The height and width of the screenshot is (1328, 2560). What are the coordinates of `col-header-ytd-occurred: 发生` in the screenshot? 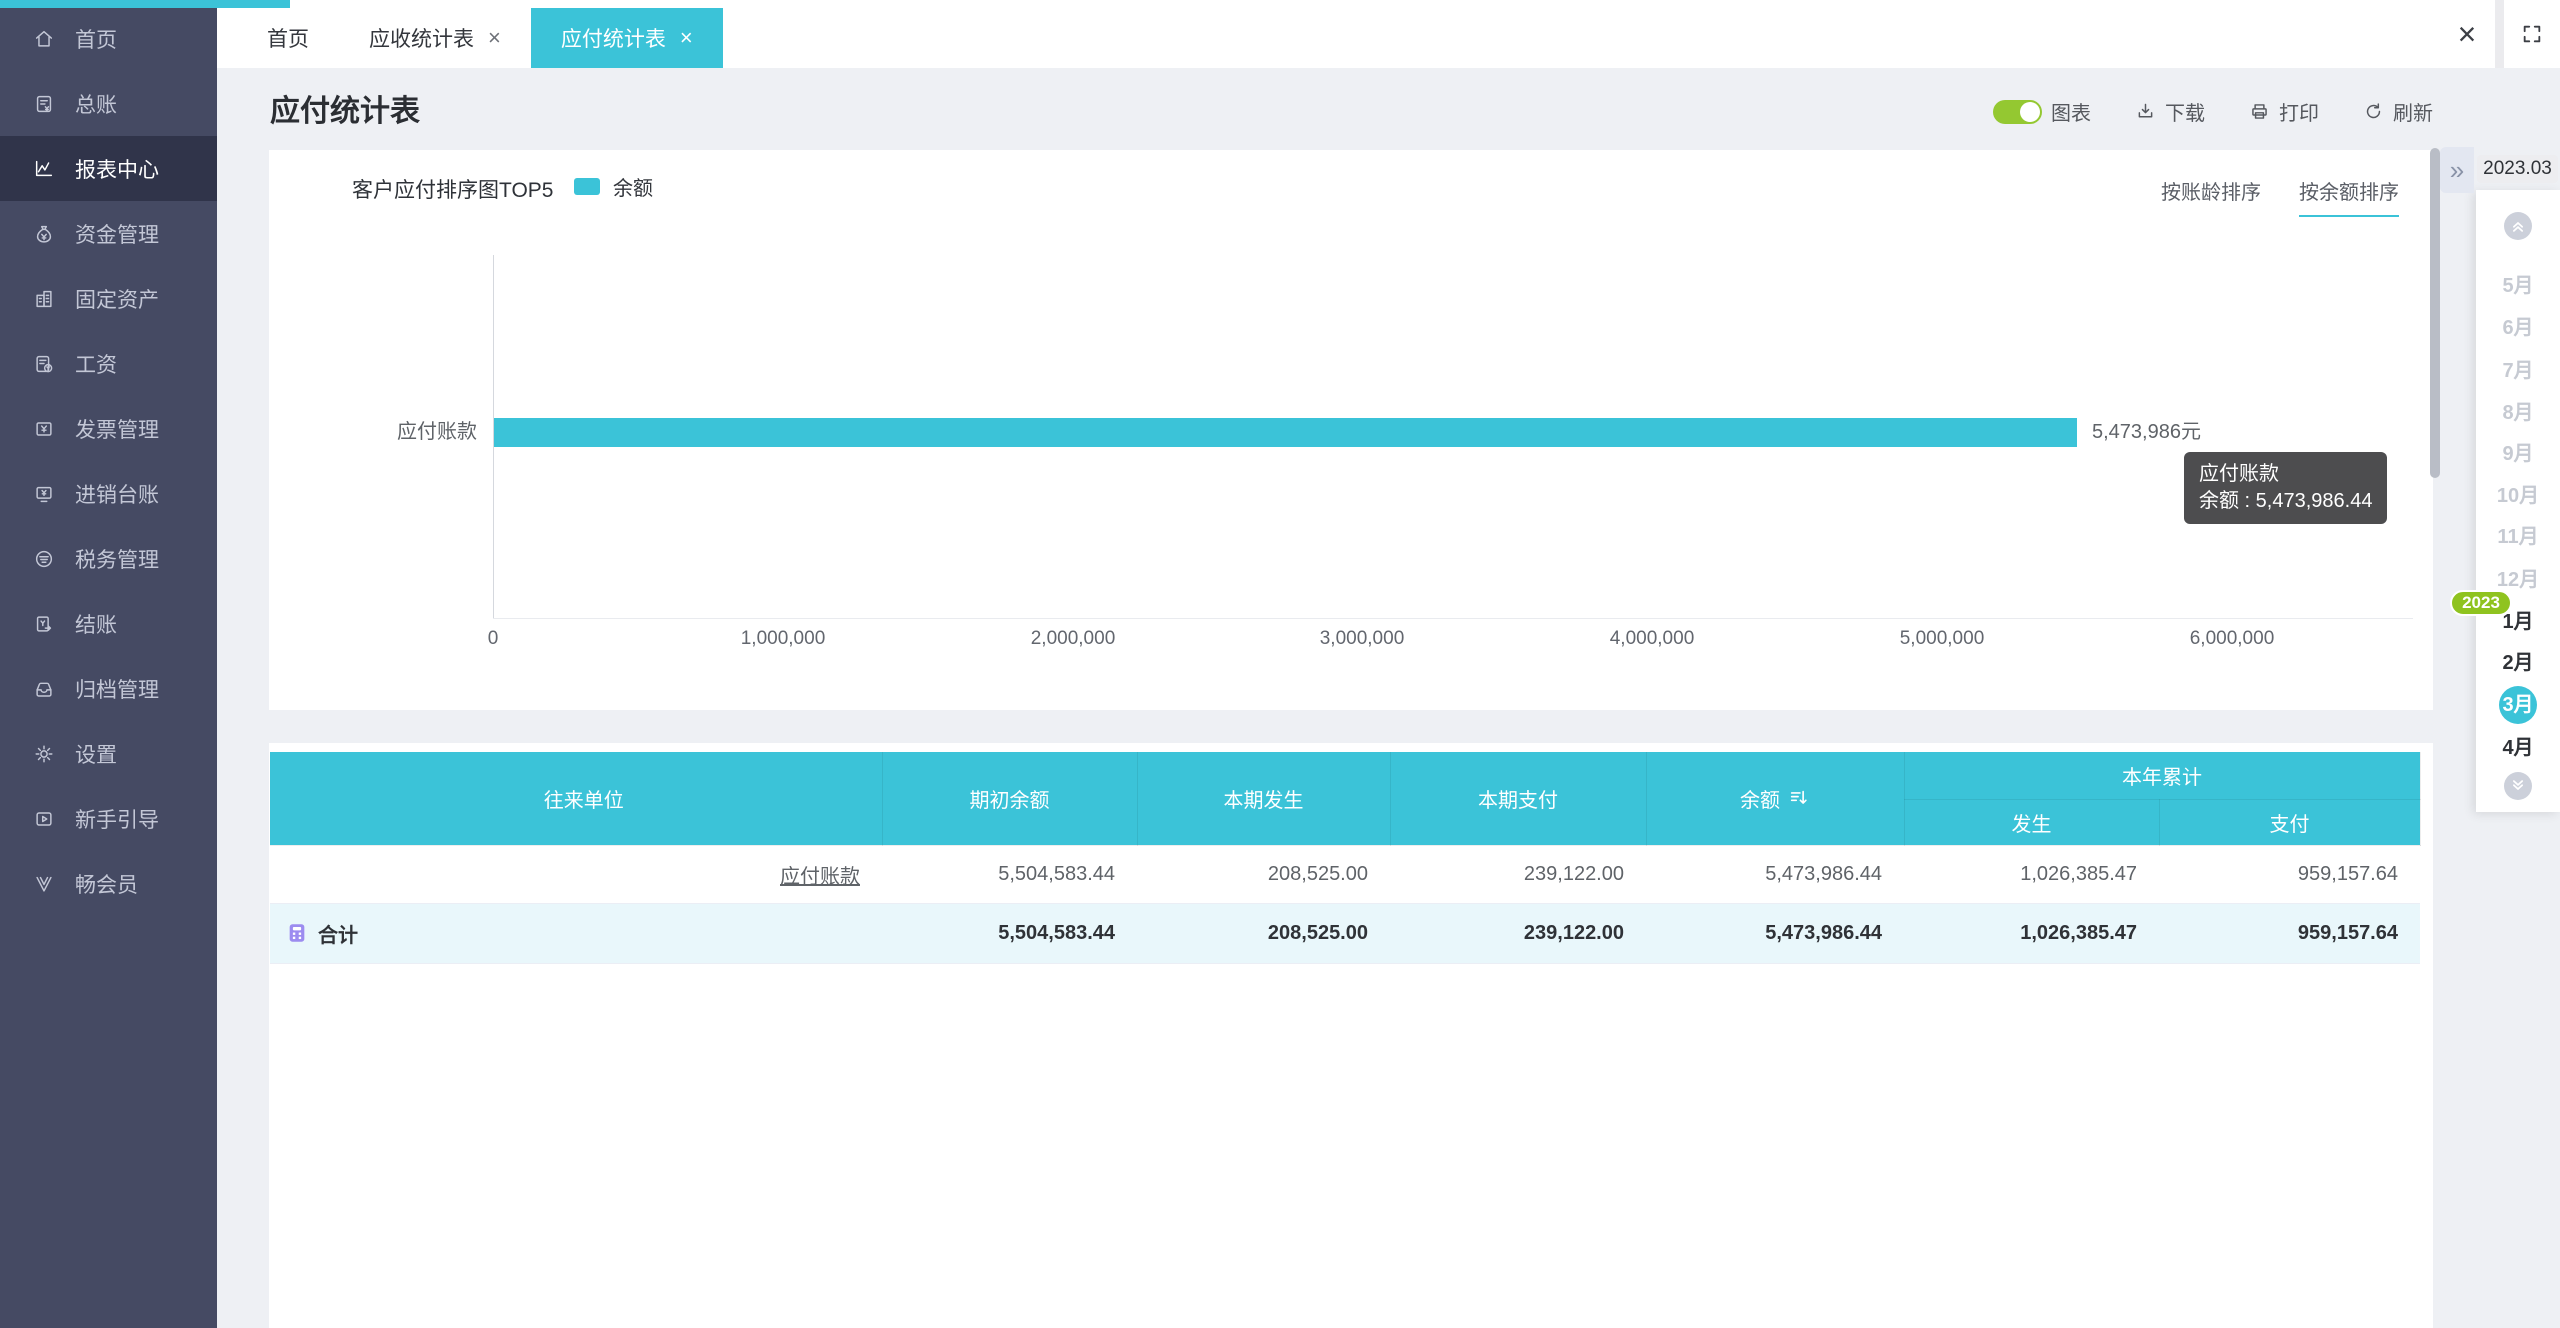 It's located at (2032, 822).